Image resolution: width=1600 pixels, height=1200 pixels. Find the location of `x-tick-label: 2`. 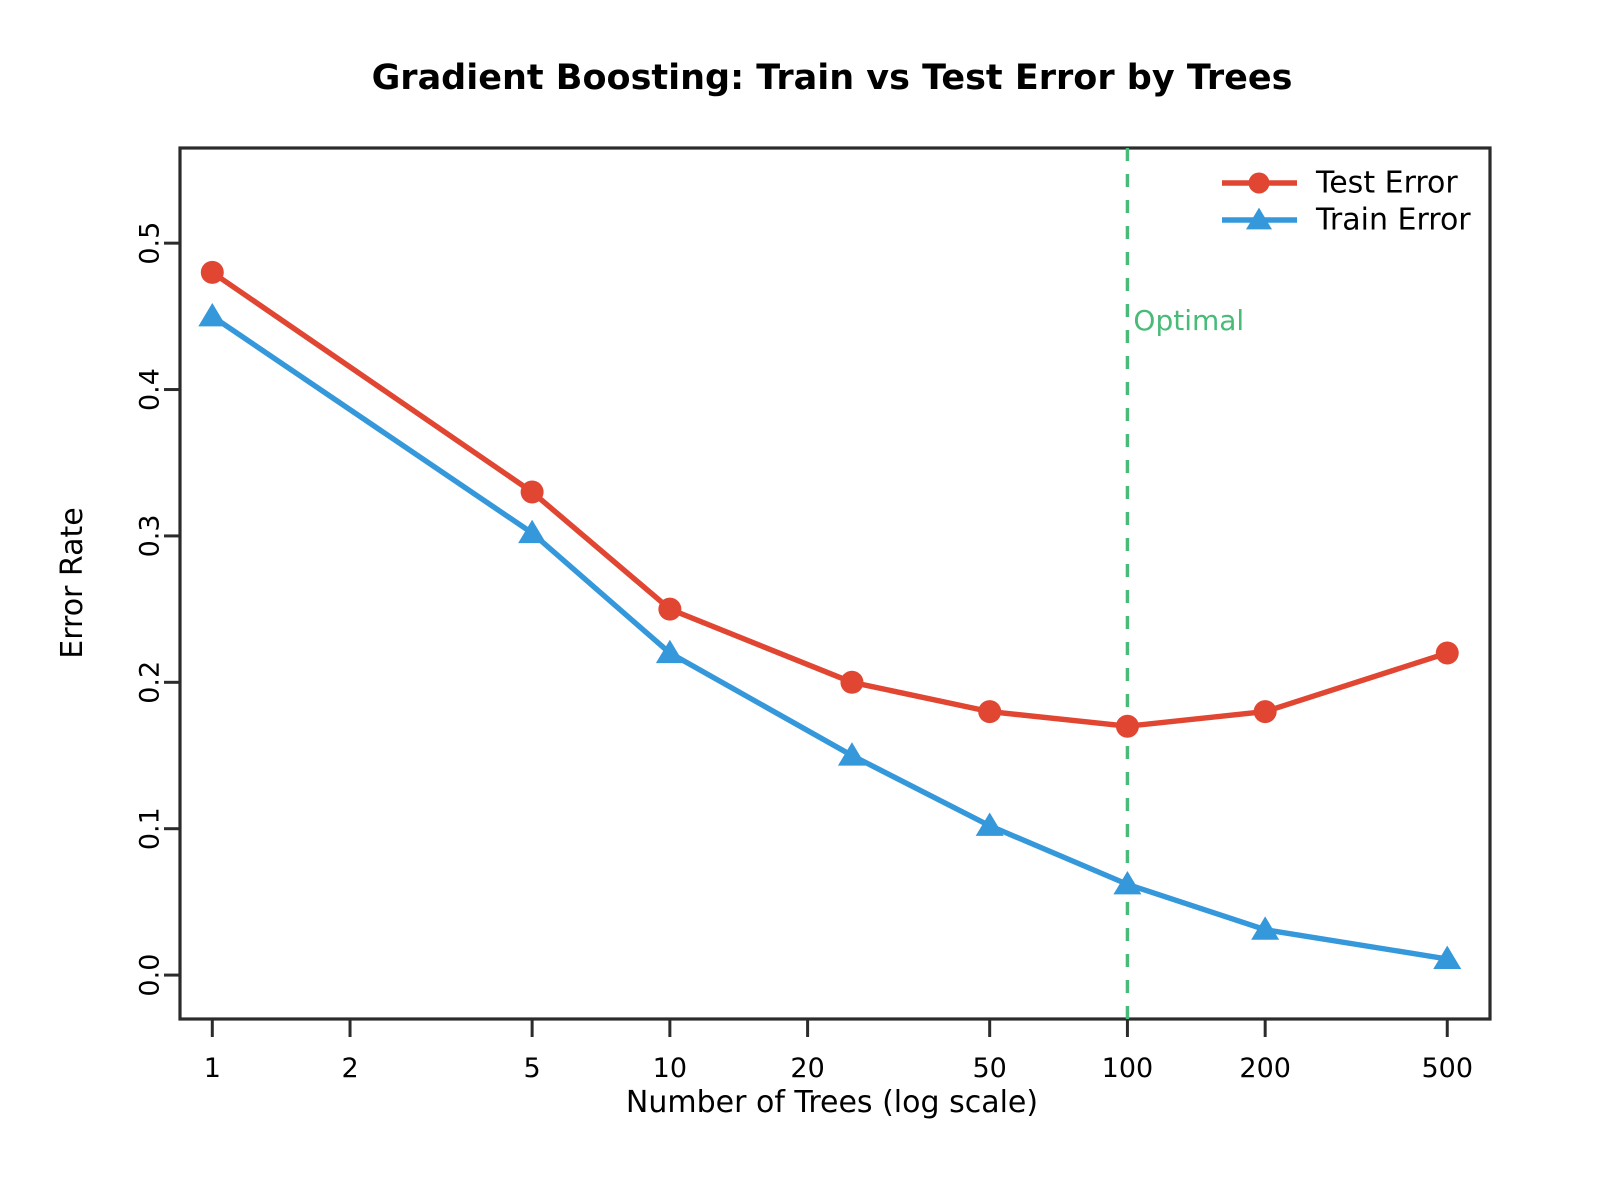

x-tick-label: 2 is located at coordinates (349, 1068).